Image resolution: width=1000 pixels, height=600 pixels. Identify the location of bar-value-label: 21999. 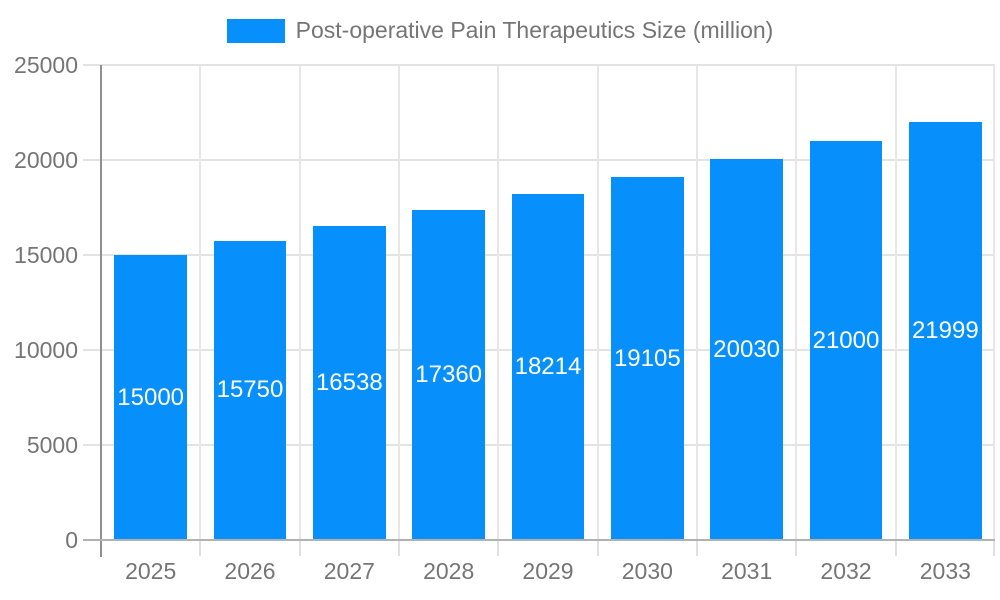
(945, 331).